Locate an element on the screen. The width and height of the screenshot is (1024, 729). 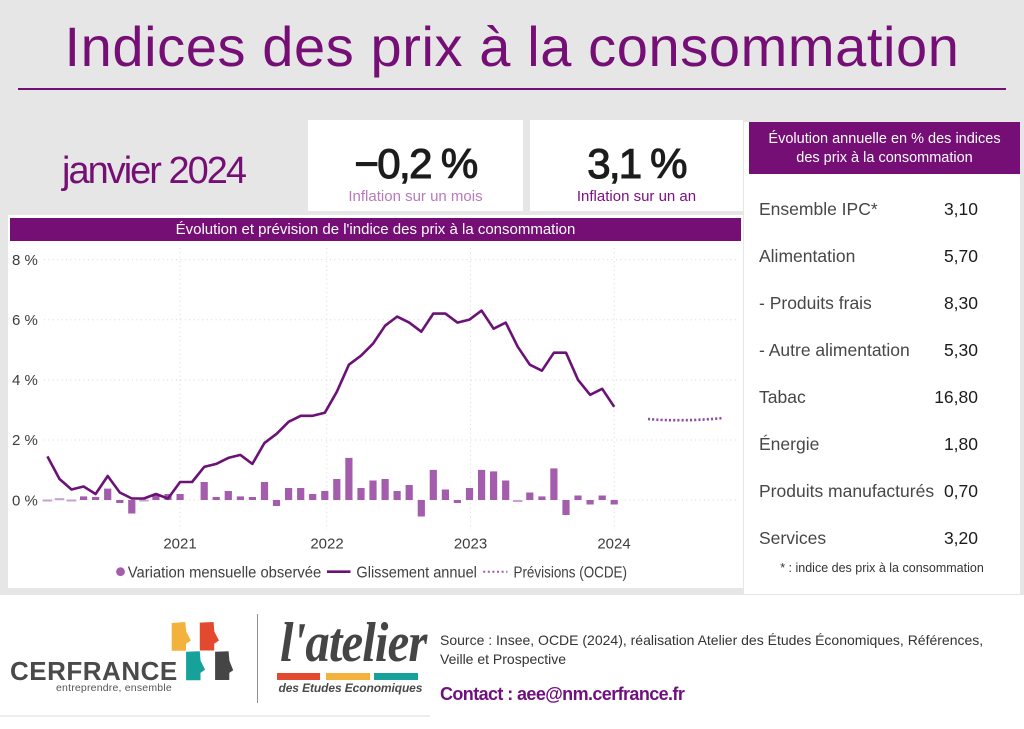
svg-text: 2021 is located at coordinates (179, 544).